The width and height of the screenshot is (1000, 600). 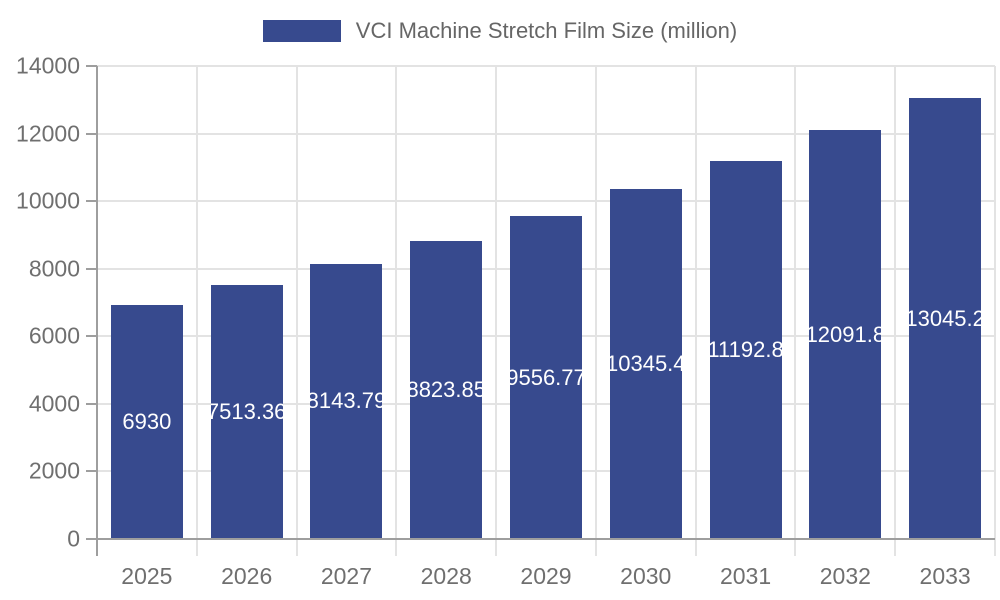 What do you see at coordinates (301, 31) in the screenshot?
I see `legend-swatch` at bounding box center [301, 31].